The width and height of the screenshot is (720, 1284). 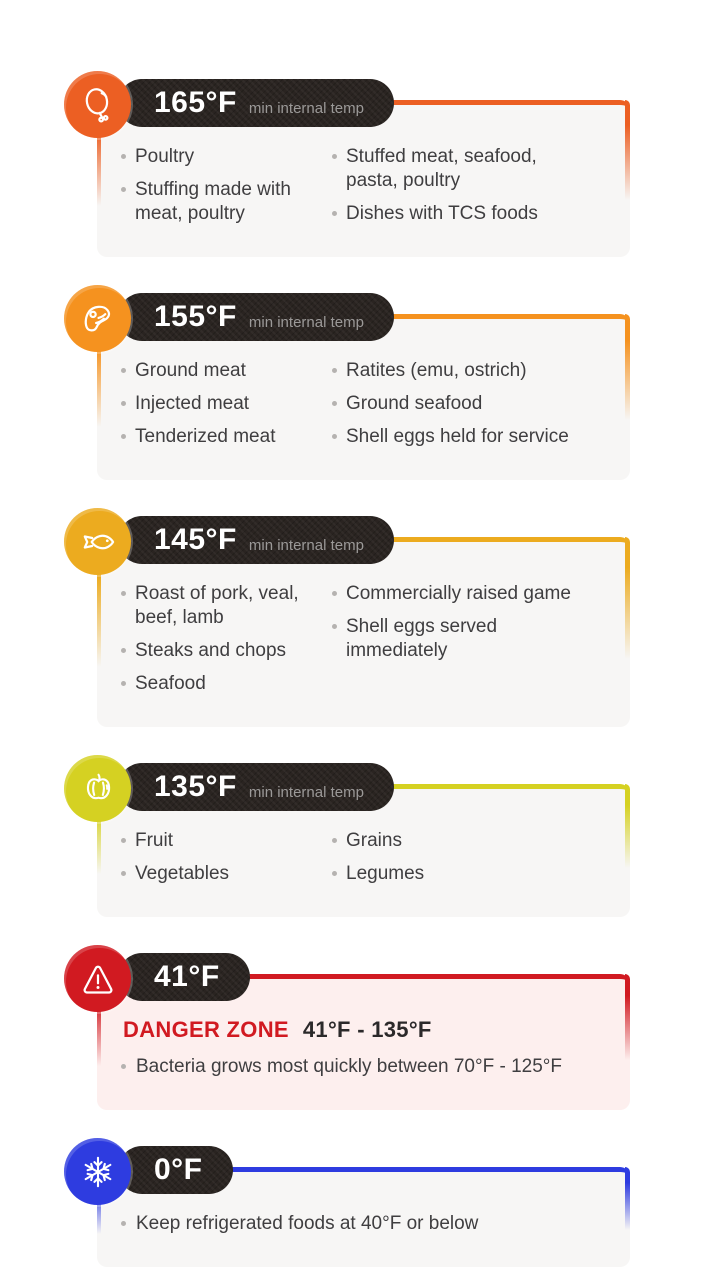 I want to click on section-header: 165°F min internal temp, so click(x=347, y=104).